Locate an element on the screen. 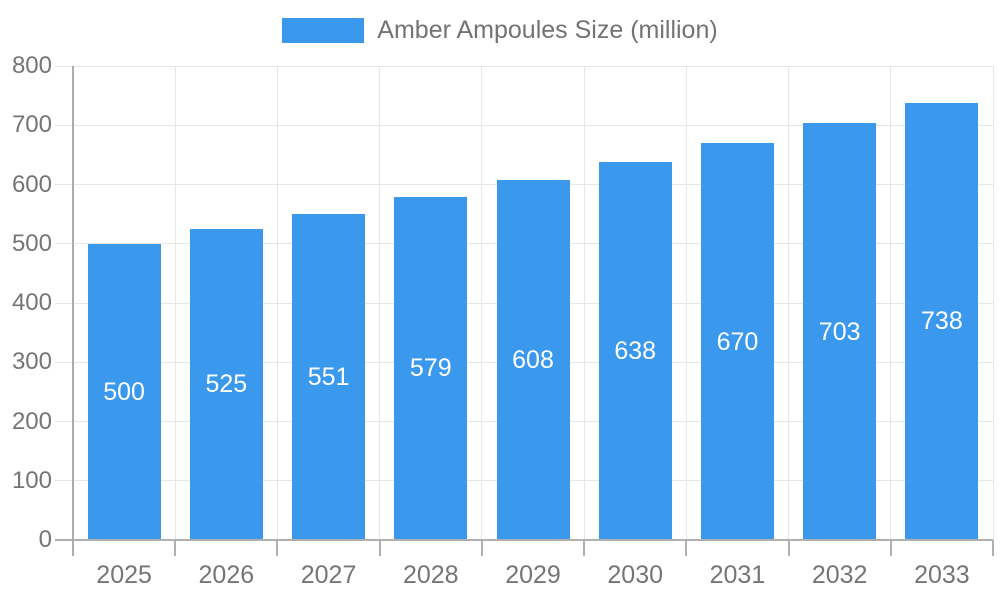 This screenshot has width=1000, height=600. y-tick-label-400: 400 is located at coordinates (31, 302).